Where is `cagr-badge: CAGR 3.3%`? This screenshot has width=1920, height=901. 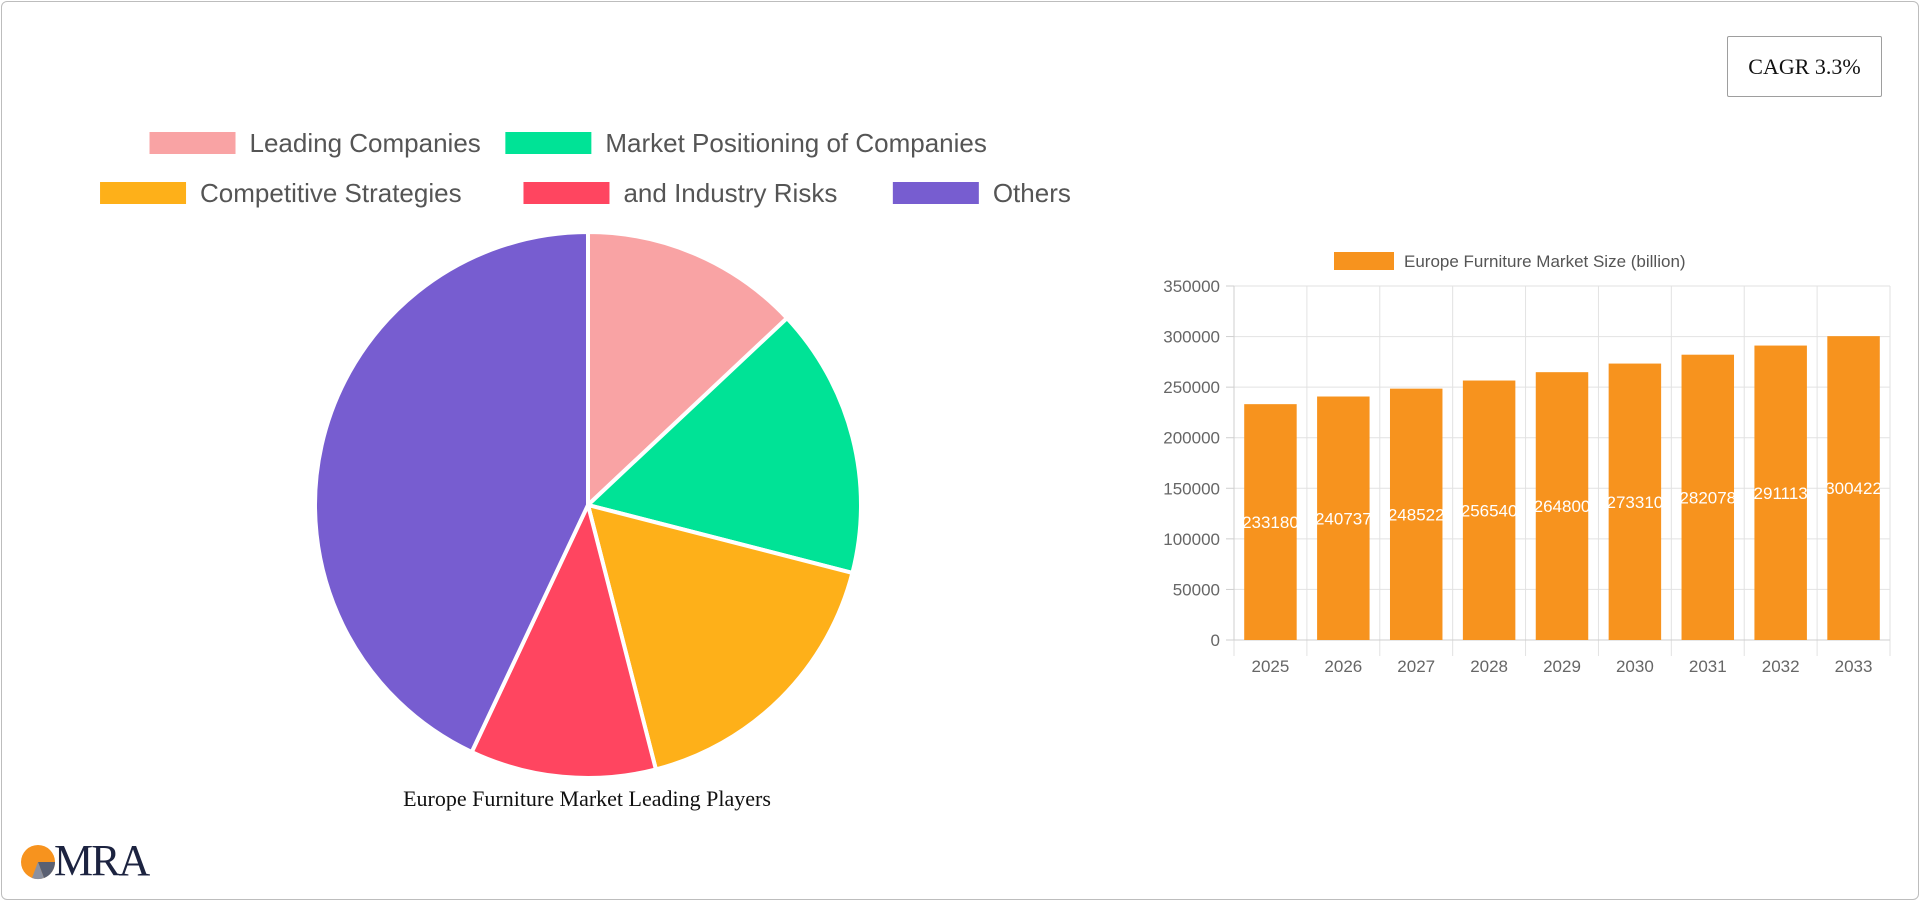 cagr-badge: CAGR 3.3% is located at coordinates (1804, 66).